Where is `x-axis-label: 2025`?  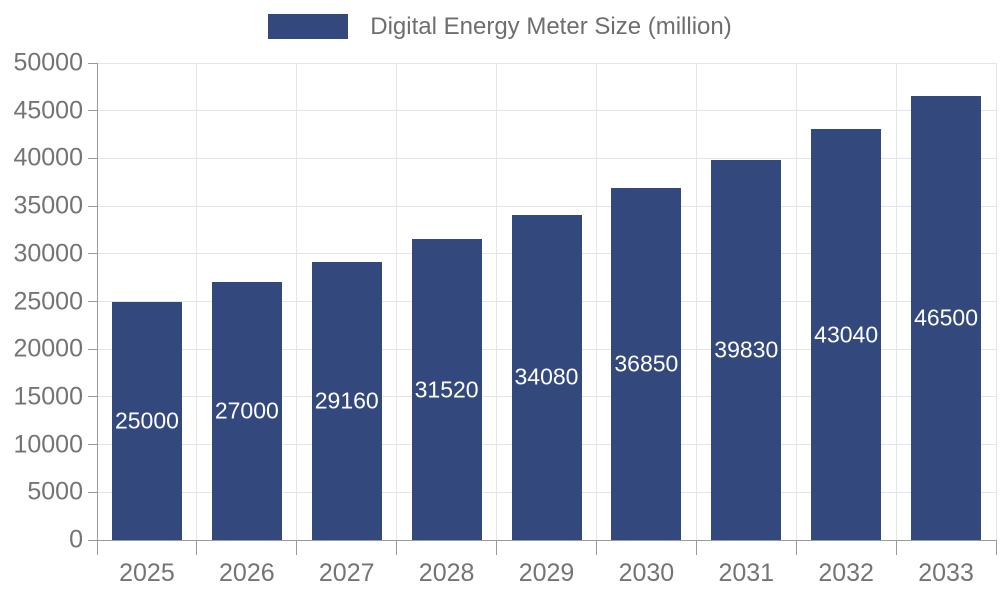
x-axis-label: 2025 is located at coordinates (147, 573).